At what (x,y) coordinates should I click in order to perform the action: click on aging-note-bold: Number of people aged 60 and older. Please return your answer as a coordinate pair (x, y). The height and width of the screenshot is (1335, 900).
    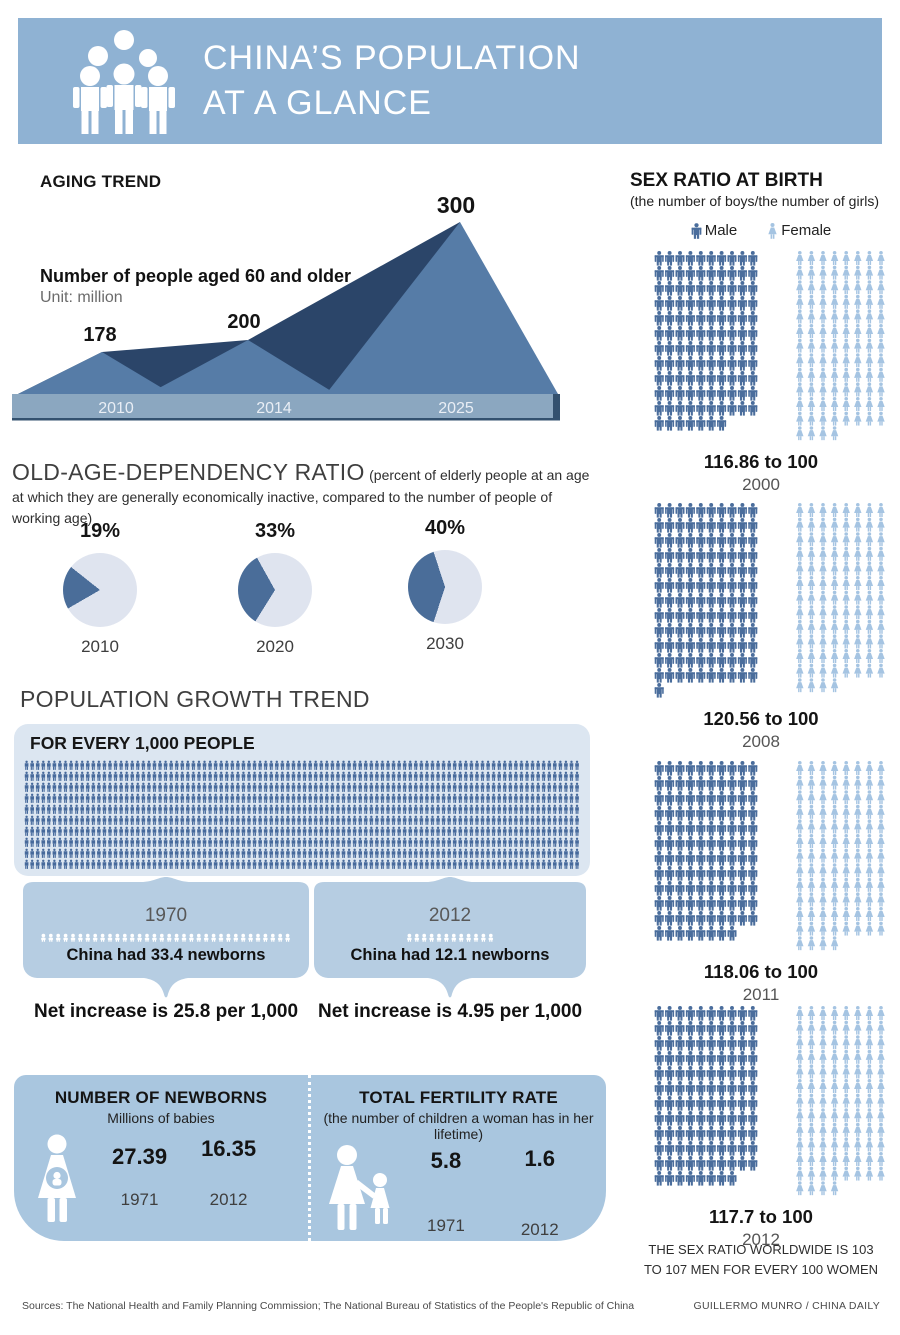
    Looking at the image, I should click on (196, 276).